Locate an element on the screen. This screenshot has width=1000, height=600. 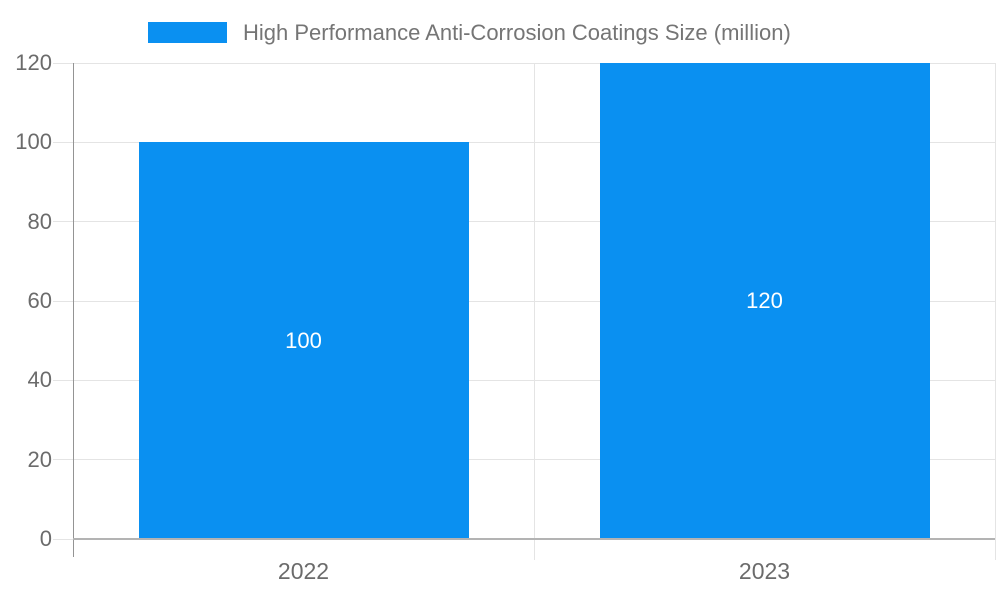
bar-value-label: 120 is located at coordinates (764, 300).